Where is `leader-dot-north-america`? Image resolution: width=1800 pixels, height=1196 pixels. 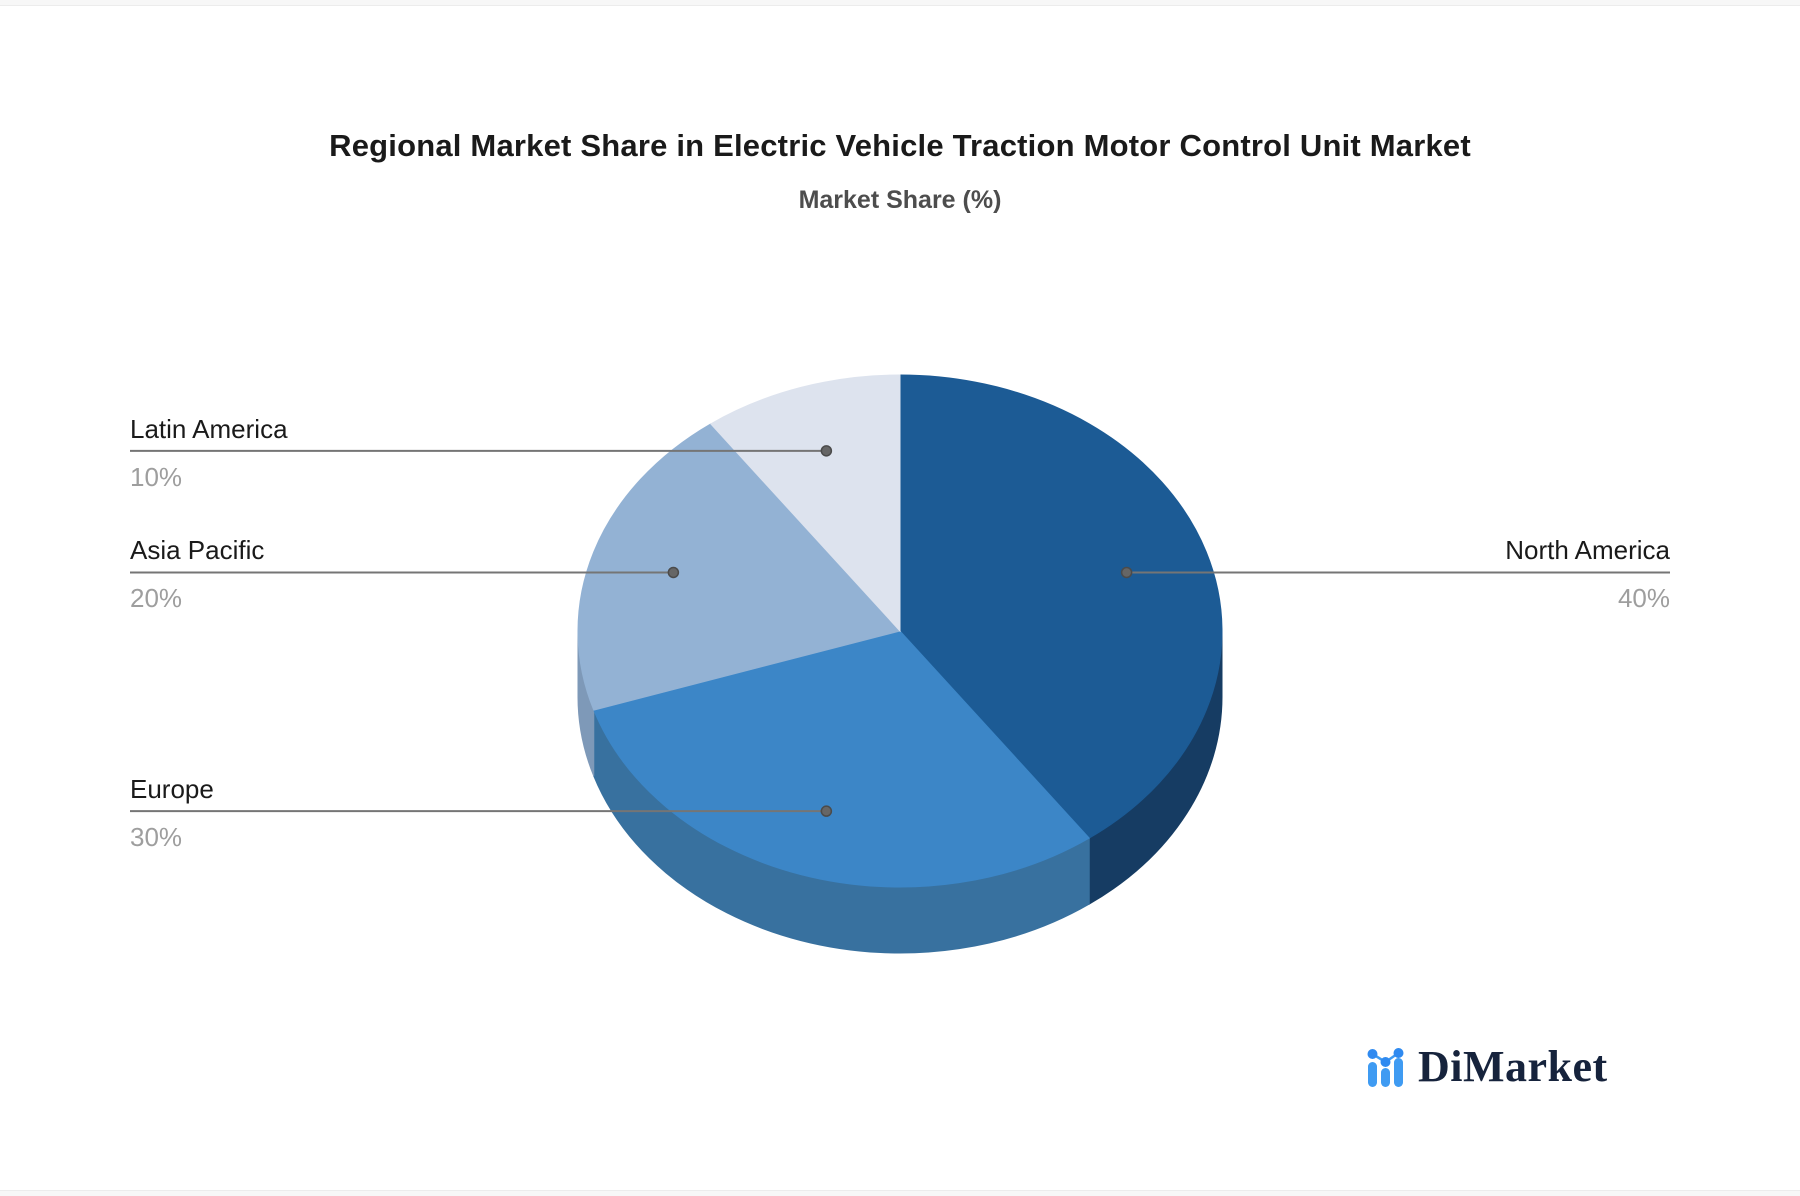
leader-dot-north-america is located at coordinates (1126, 572).